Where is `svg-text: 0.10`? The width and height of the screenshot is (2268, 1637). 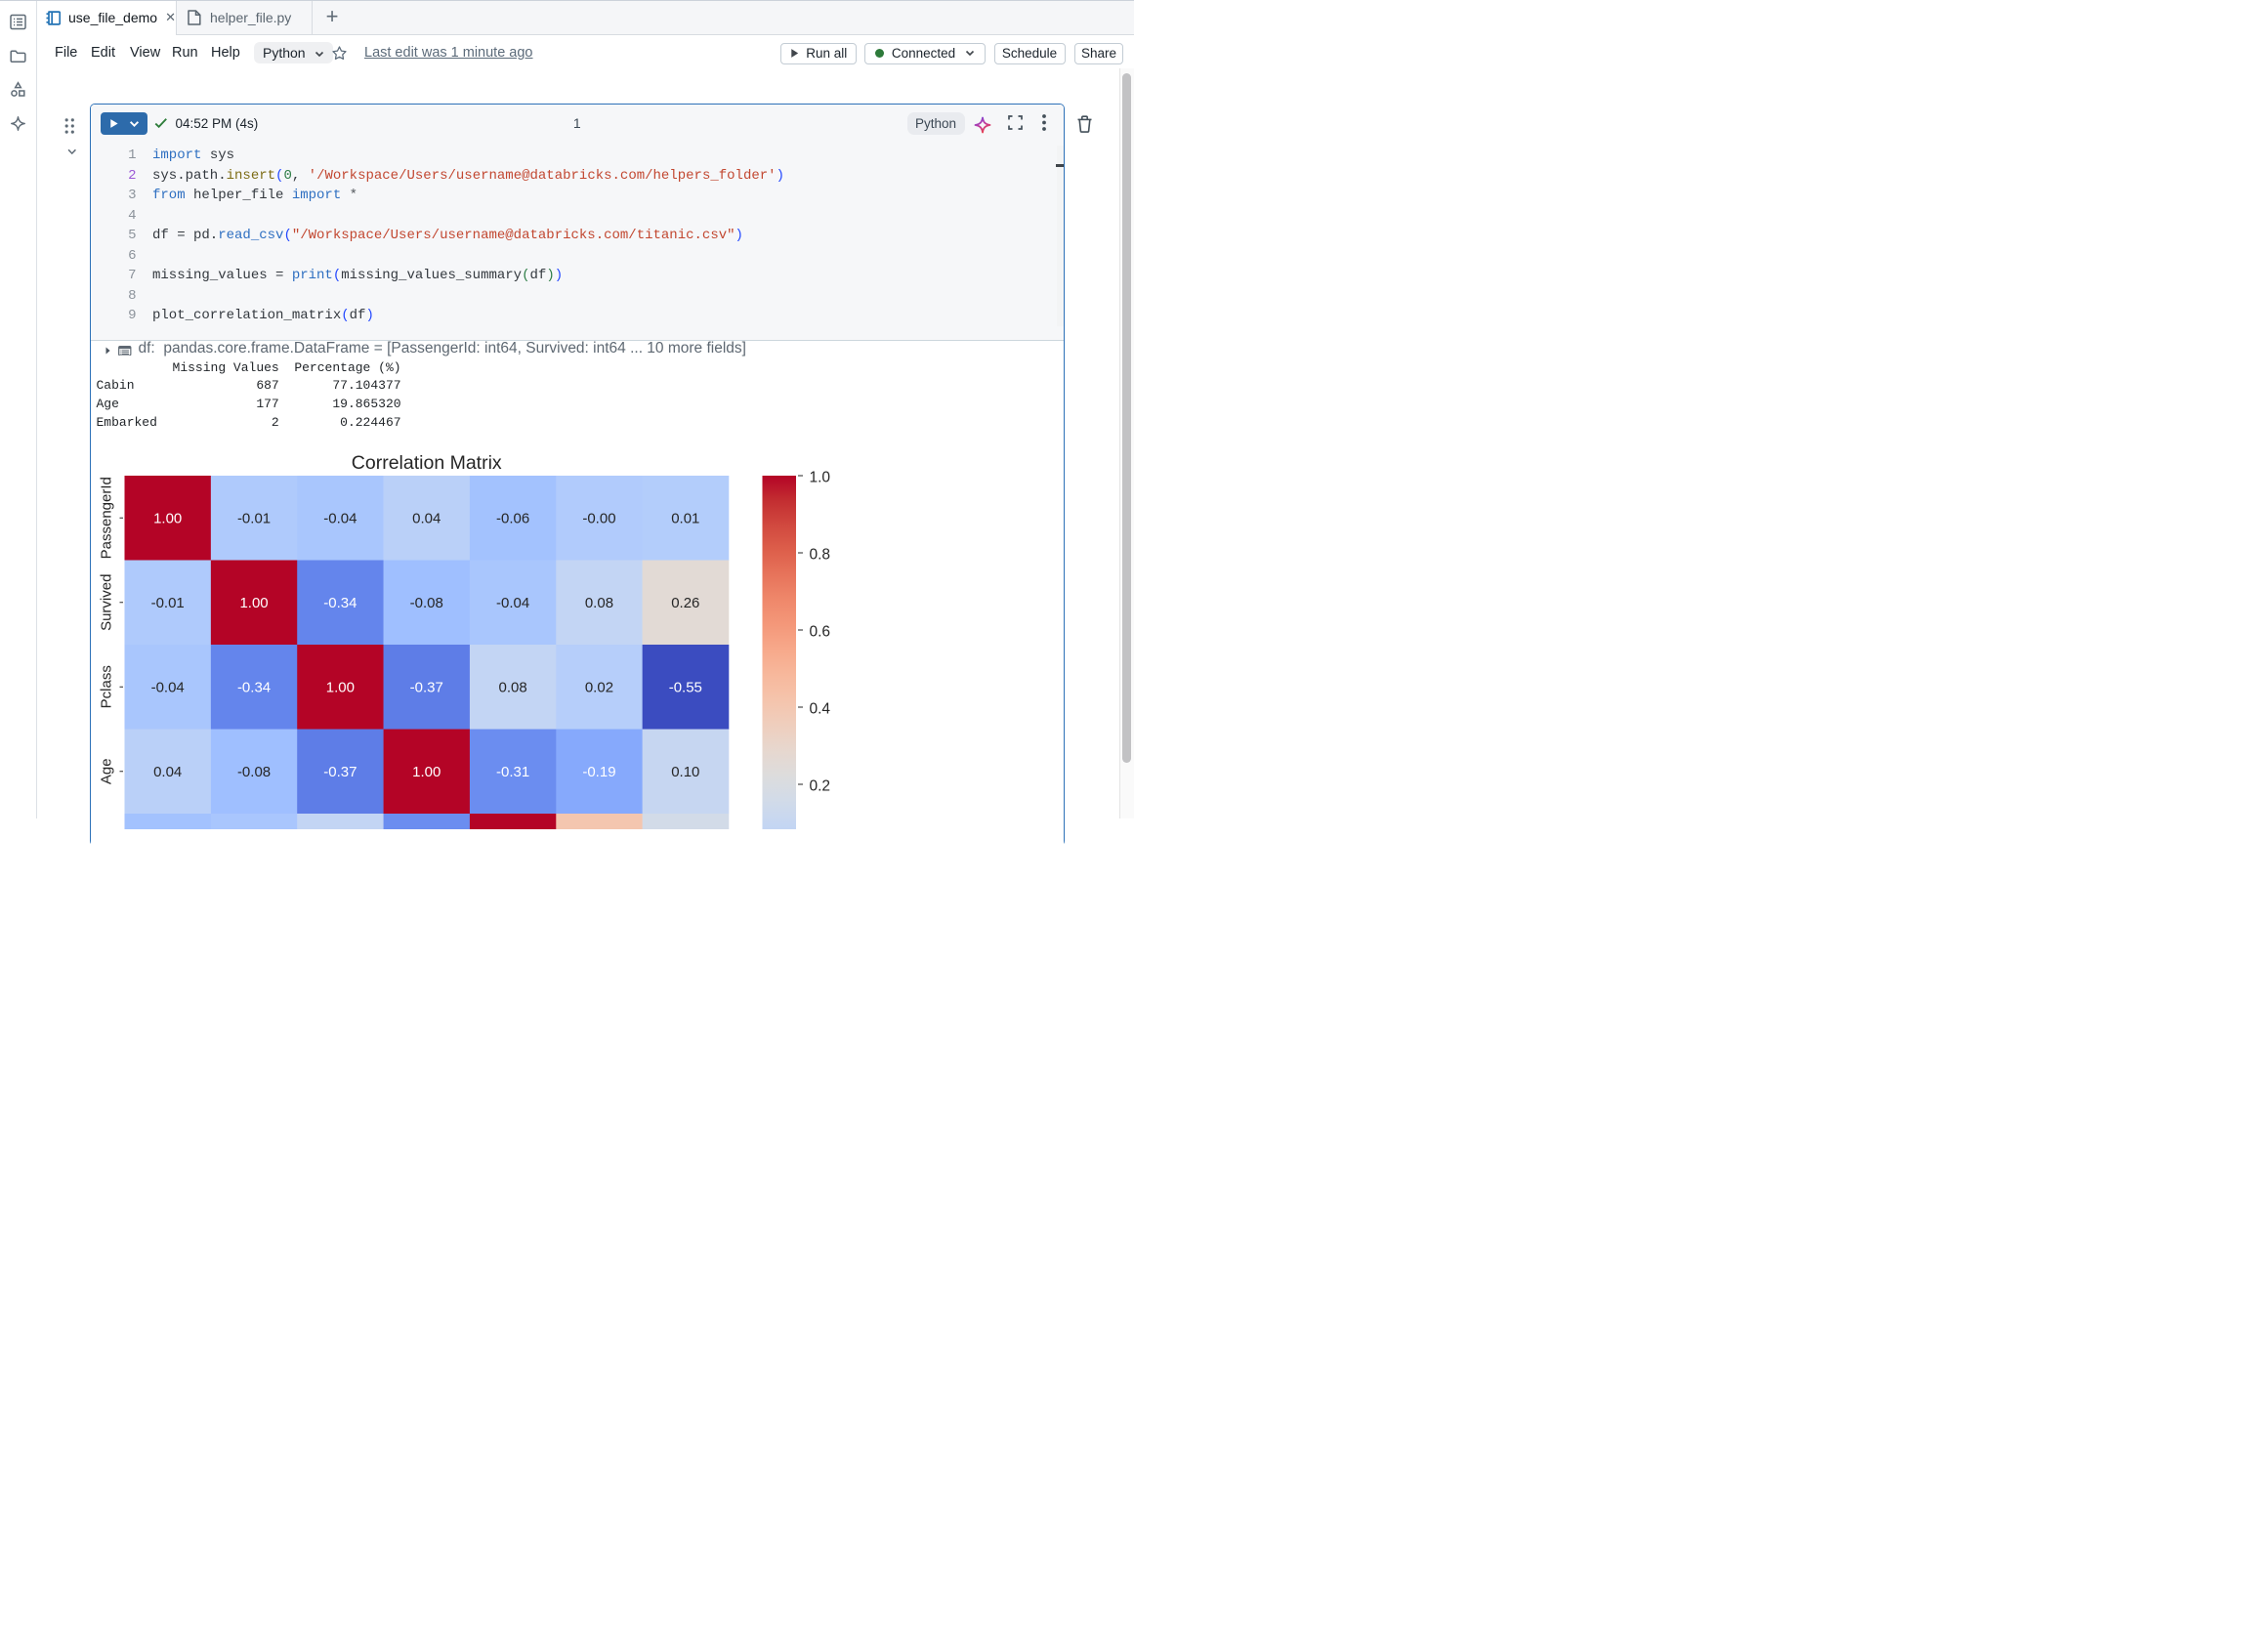 svg-text: 0.10 is located at coordinates (685, 772).